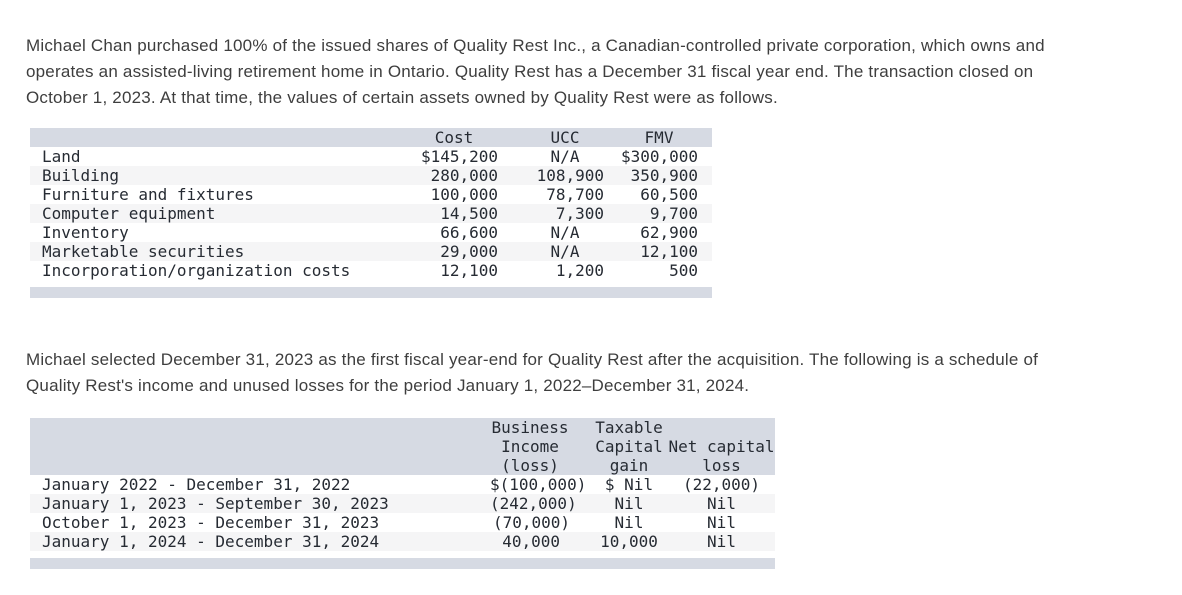 The image size is (1182, 595). What do you see at coordinates (538, 484) in the screenshot?
I see `table-cell: $(100,000)` at bounding box center [538, 484].